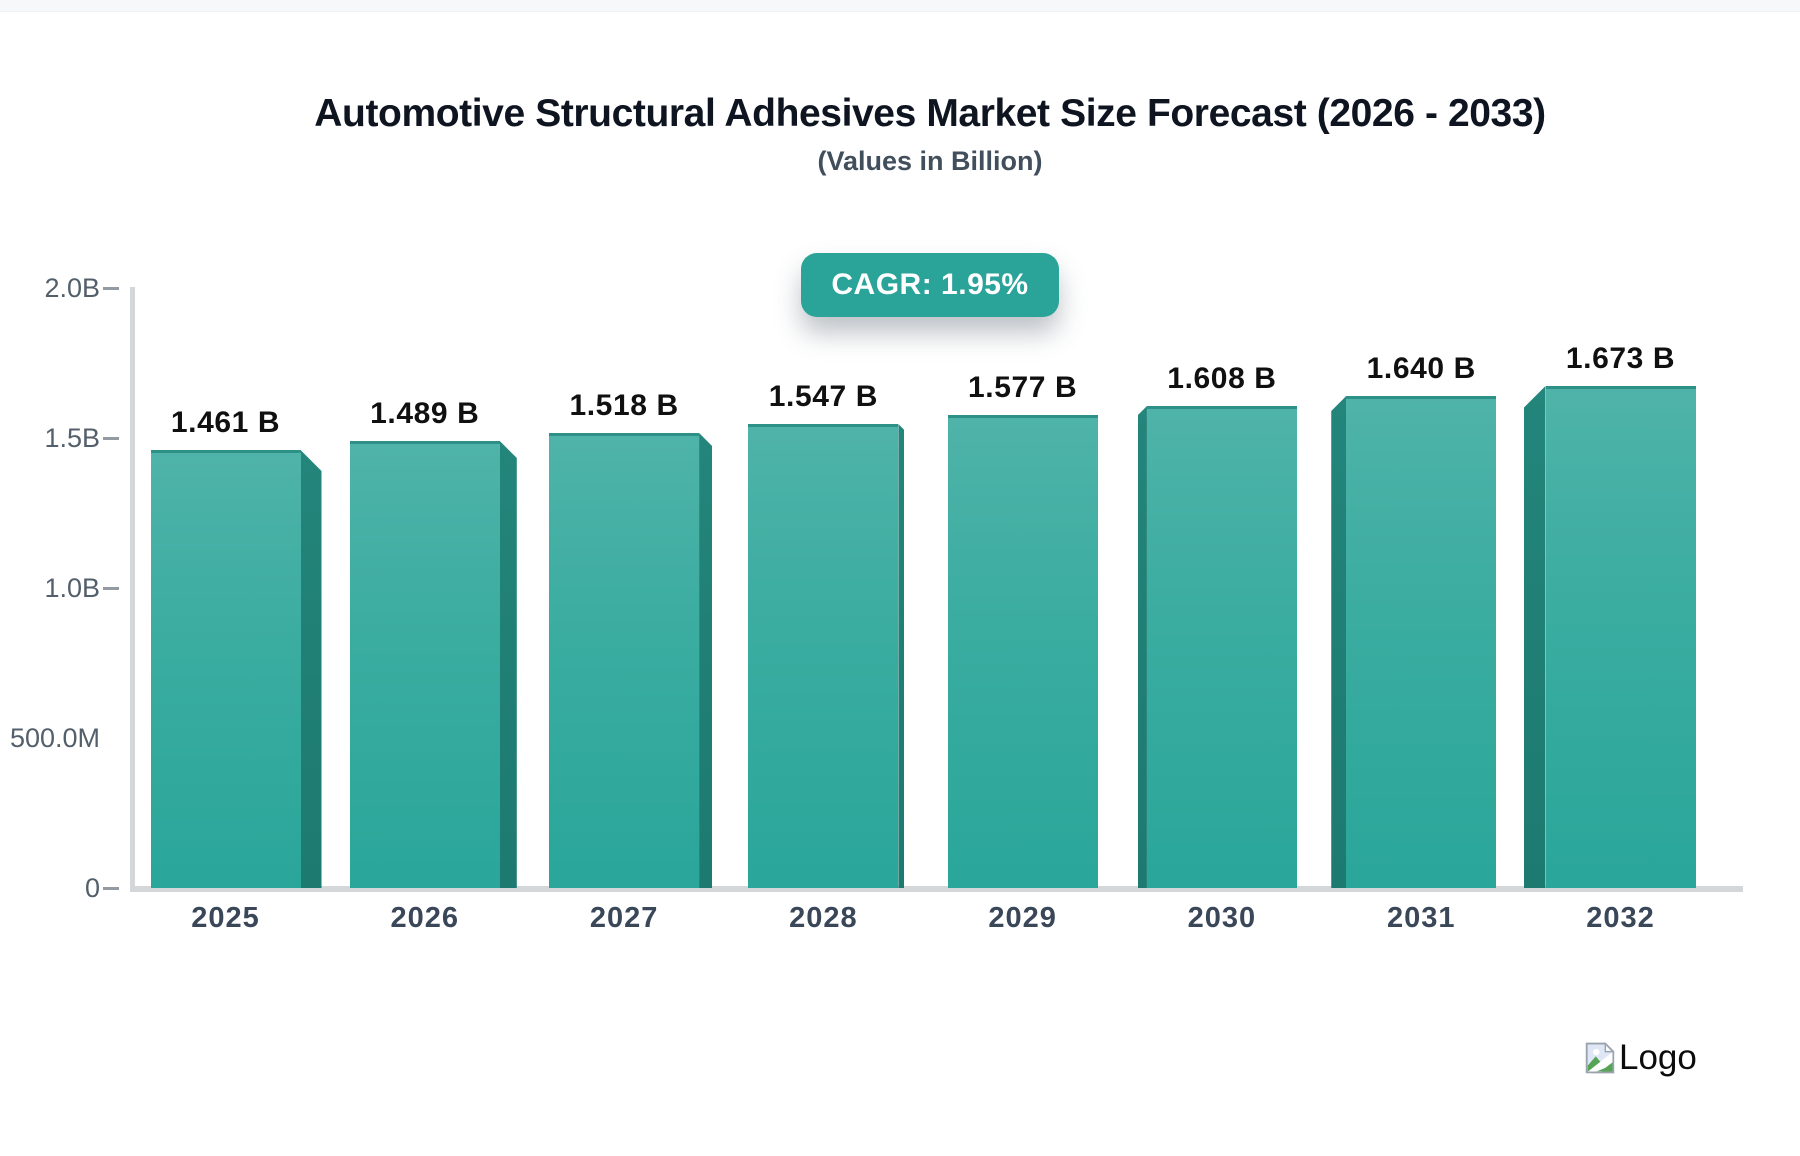 The image size is (1800, 1156). Describe the element at coordinates (72, 288) in the screenshot. I see `y-axis-tick-label: 2.0B` at that location.